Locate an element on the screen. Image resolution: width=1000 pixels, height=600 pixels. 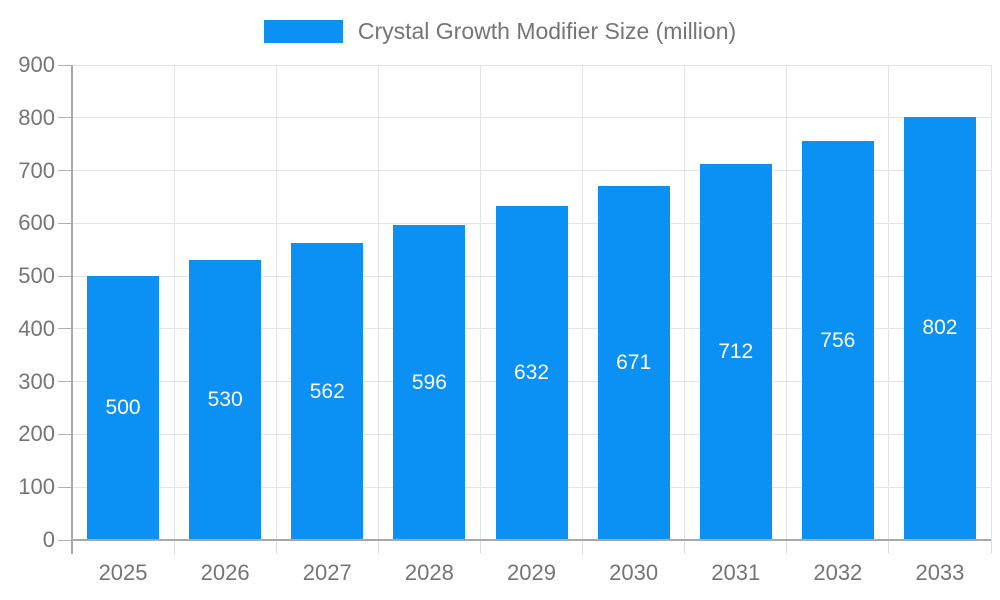
bar-value-label: 562 is located at coordinates (327, 391).